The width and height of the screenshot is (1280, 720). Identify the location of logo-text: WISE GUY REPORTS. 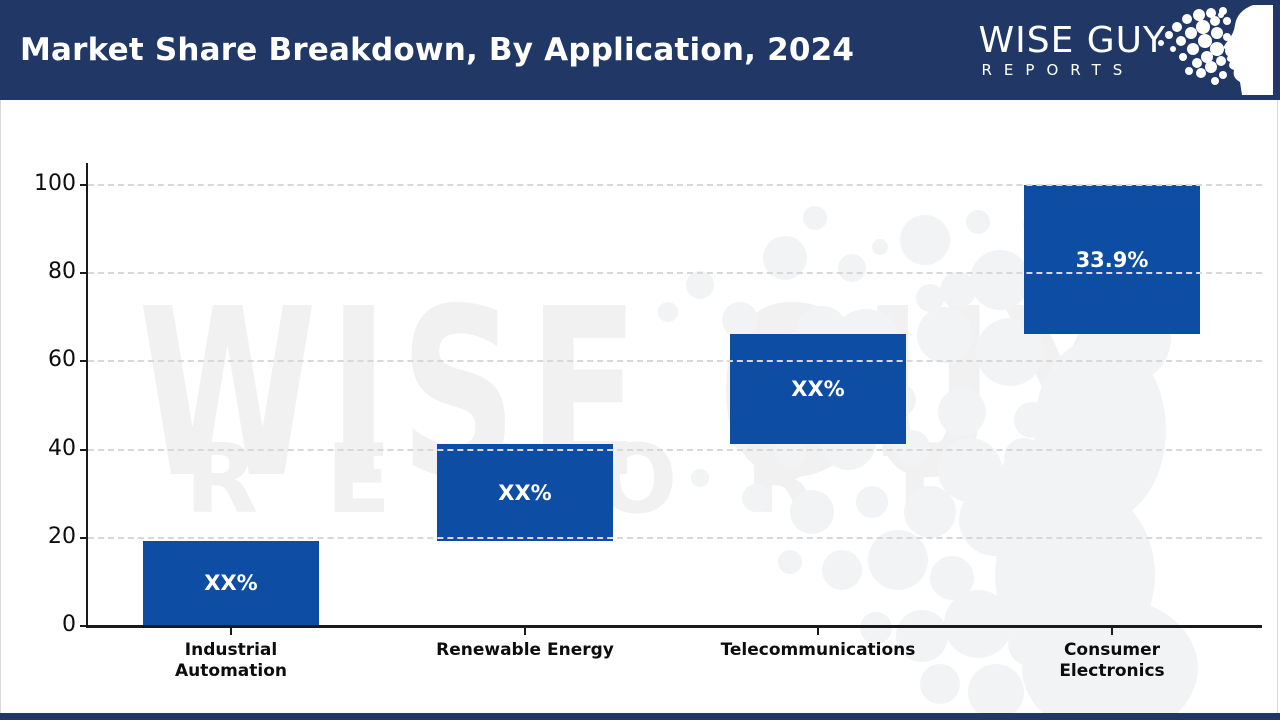
(1072, 49).